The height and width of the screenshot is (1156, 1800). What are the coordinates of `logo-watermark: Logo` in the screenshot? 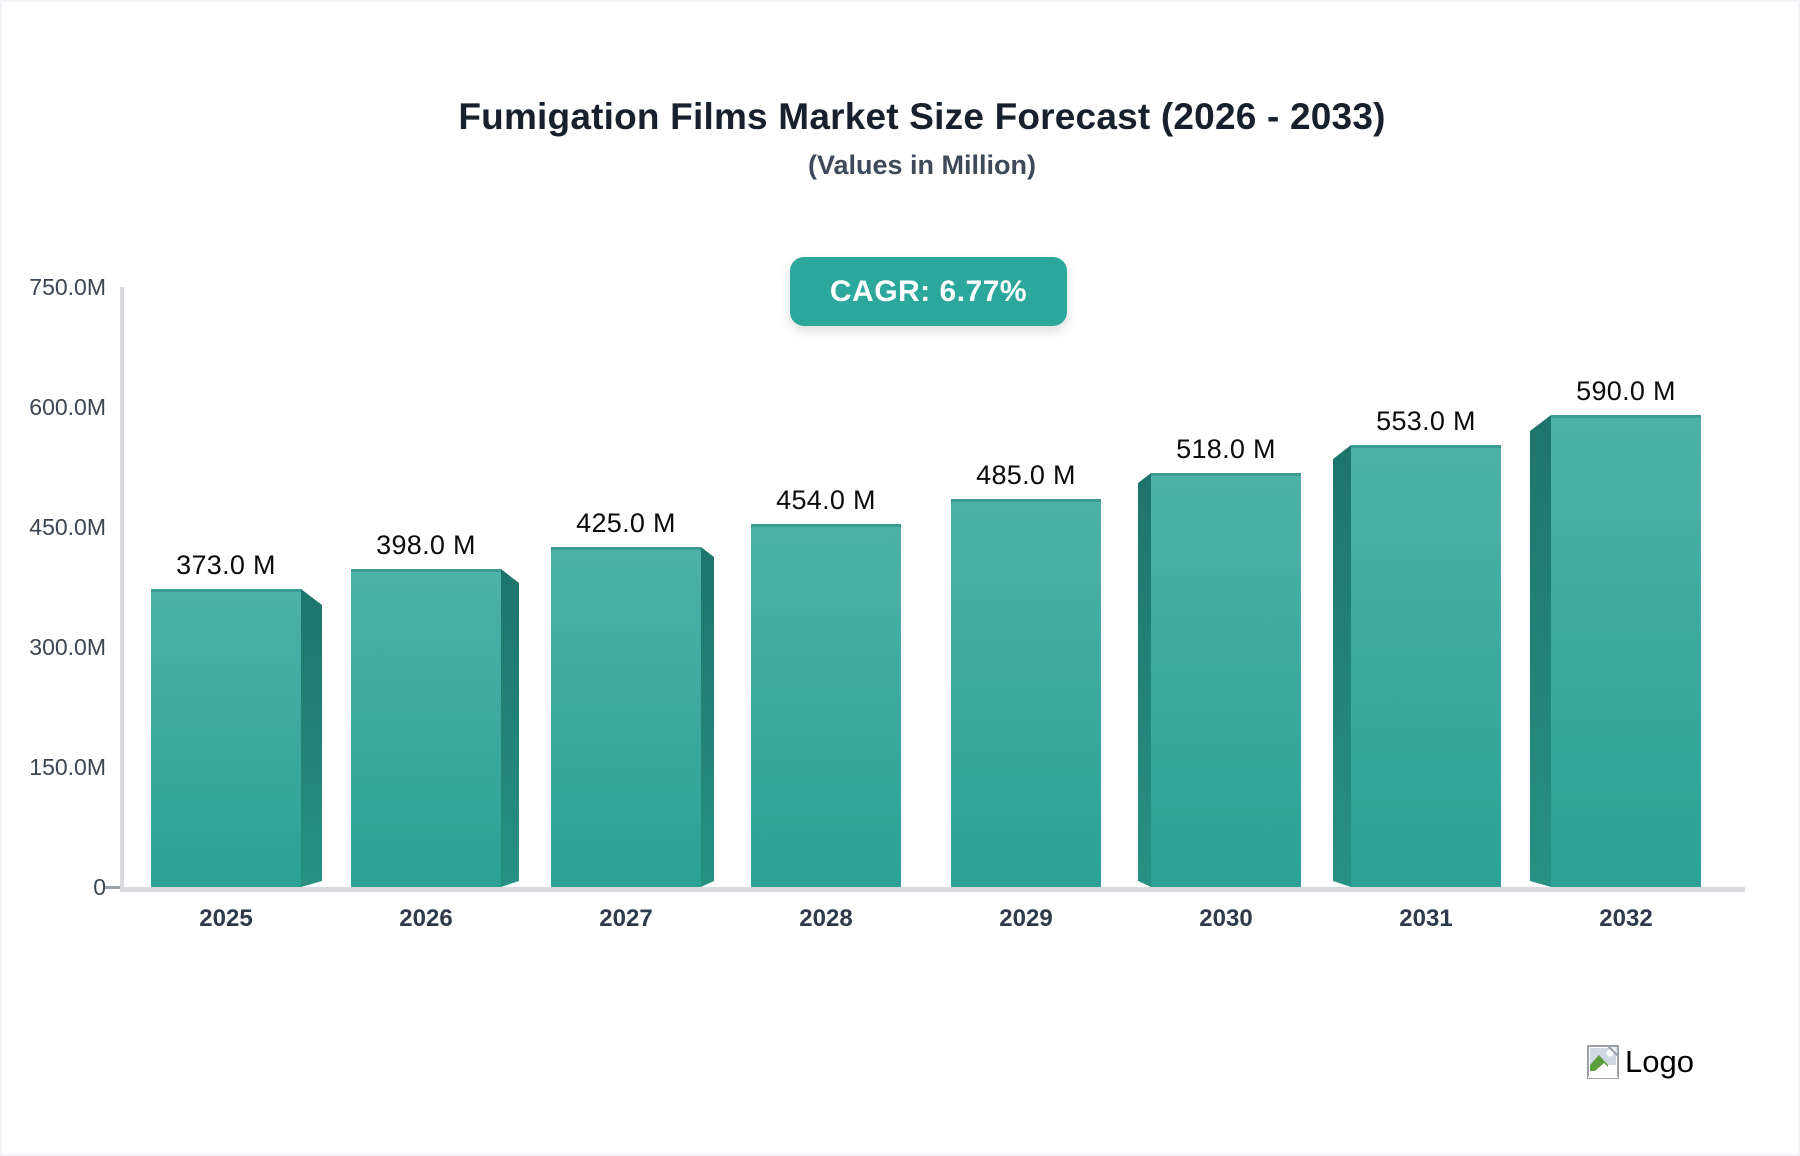 It's located at (1640, 1062).